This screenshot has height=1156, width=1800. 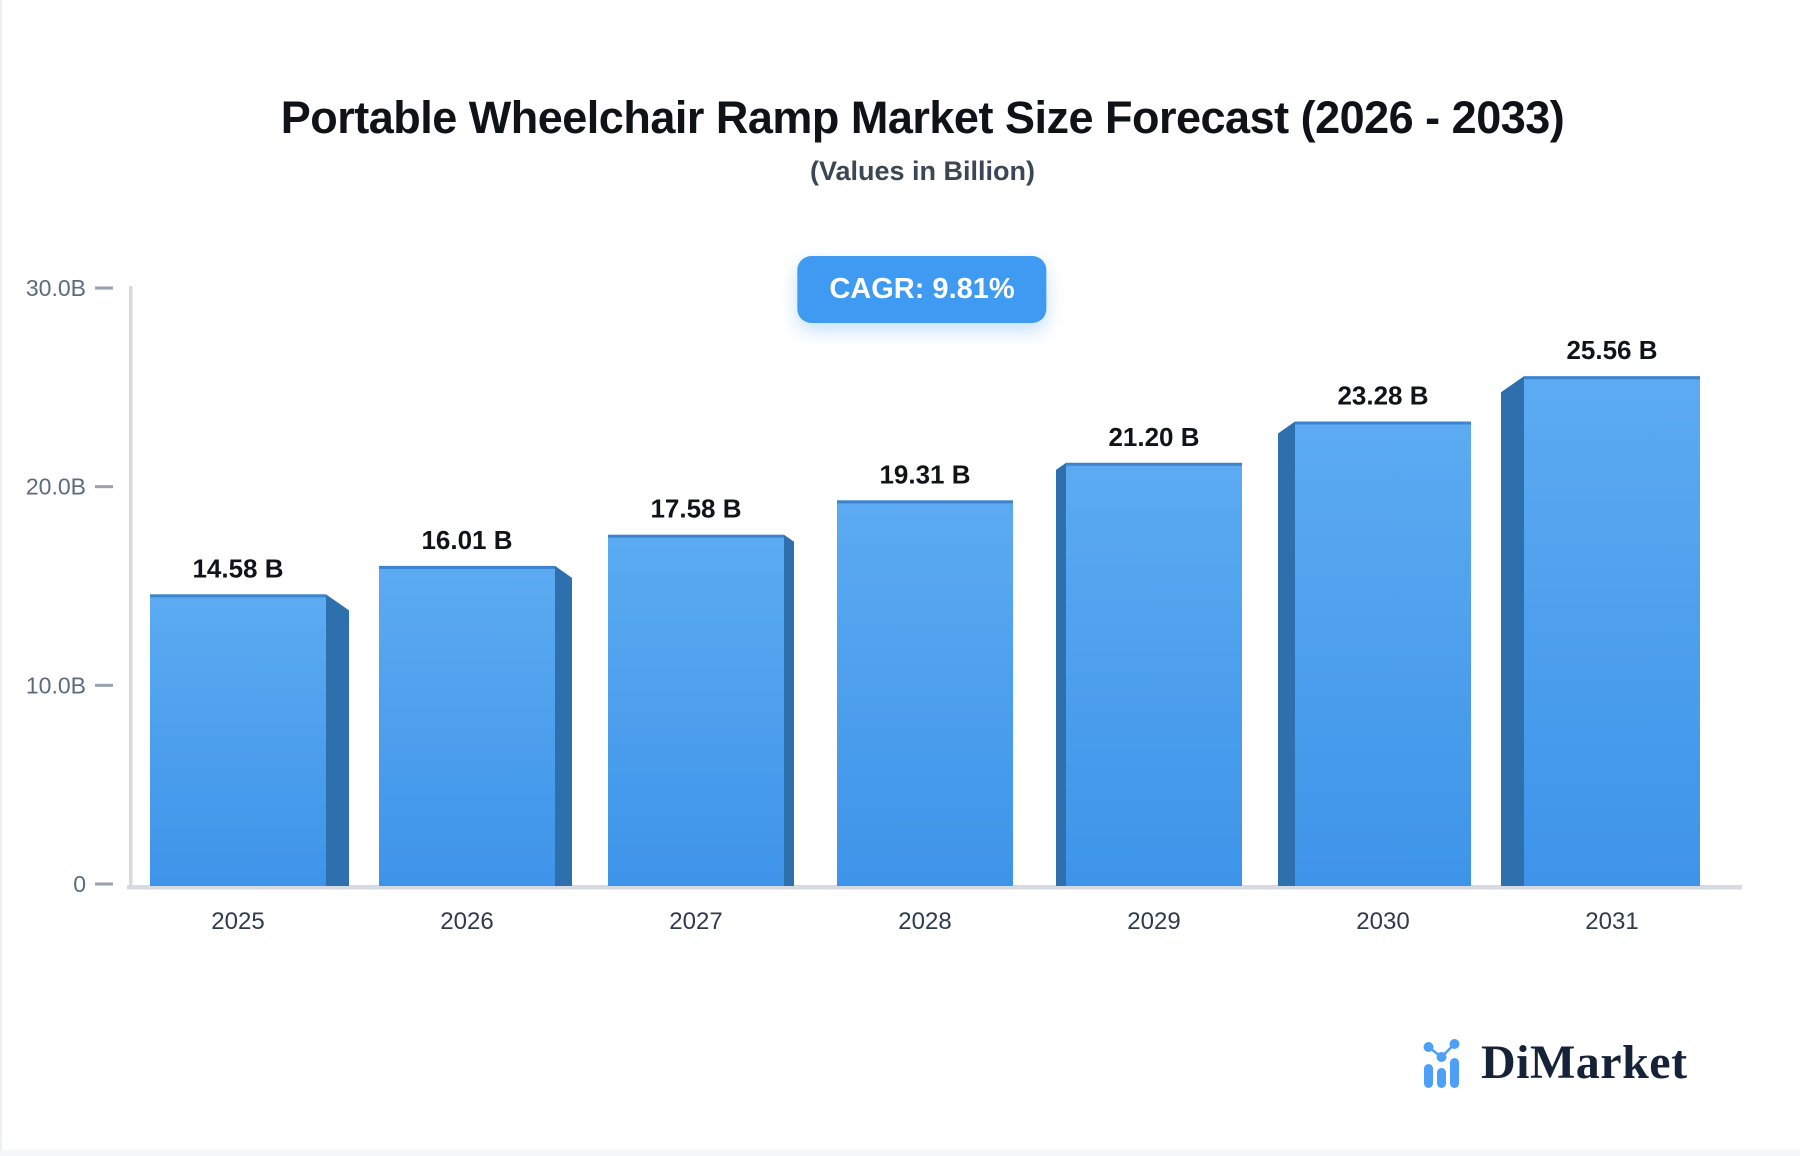 I want to click on y-tick-label: 10.0B, so click(x=56, y=685).